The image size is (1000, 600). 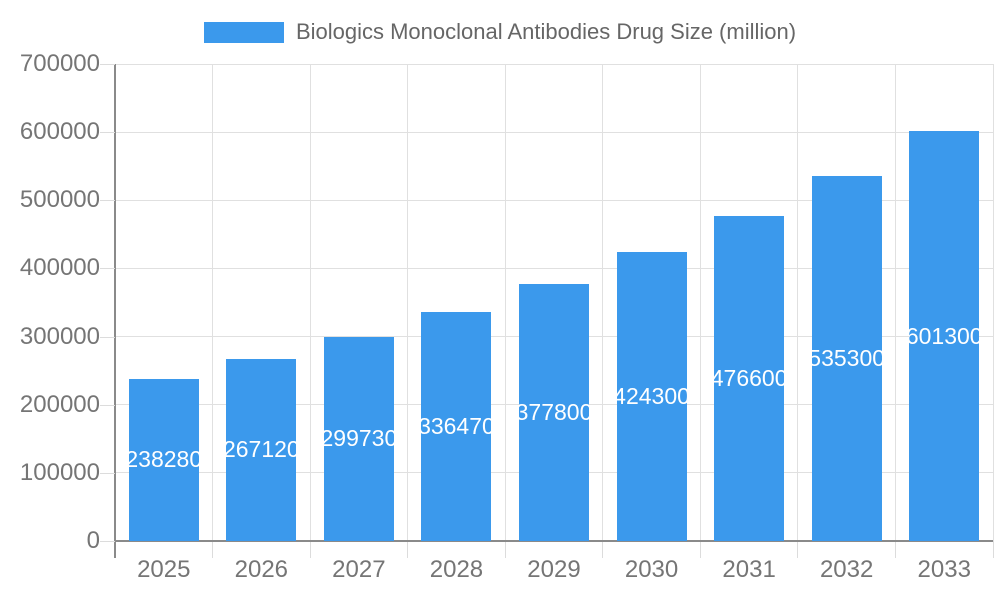 I want to click on y-axis-tick-label: 700000, so click(x=59, y=63).